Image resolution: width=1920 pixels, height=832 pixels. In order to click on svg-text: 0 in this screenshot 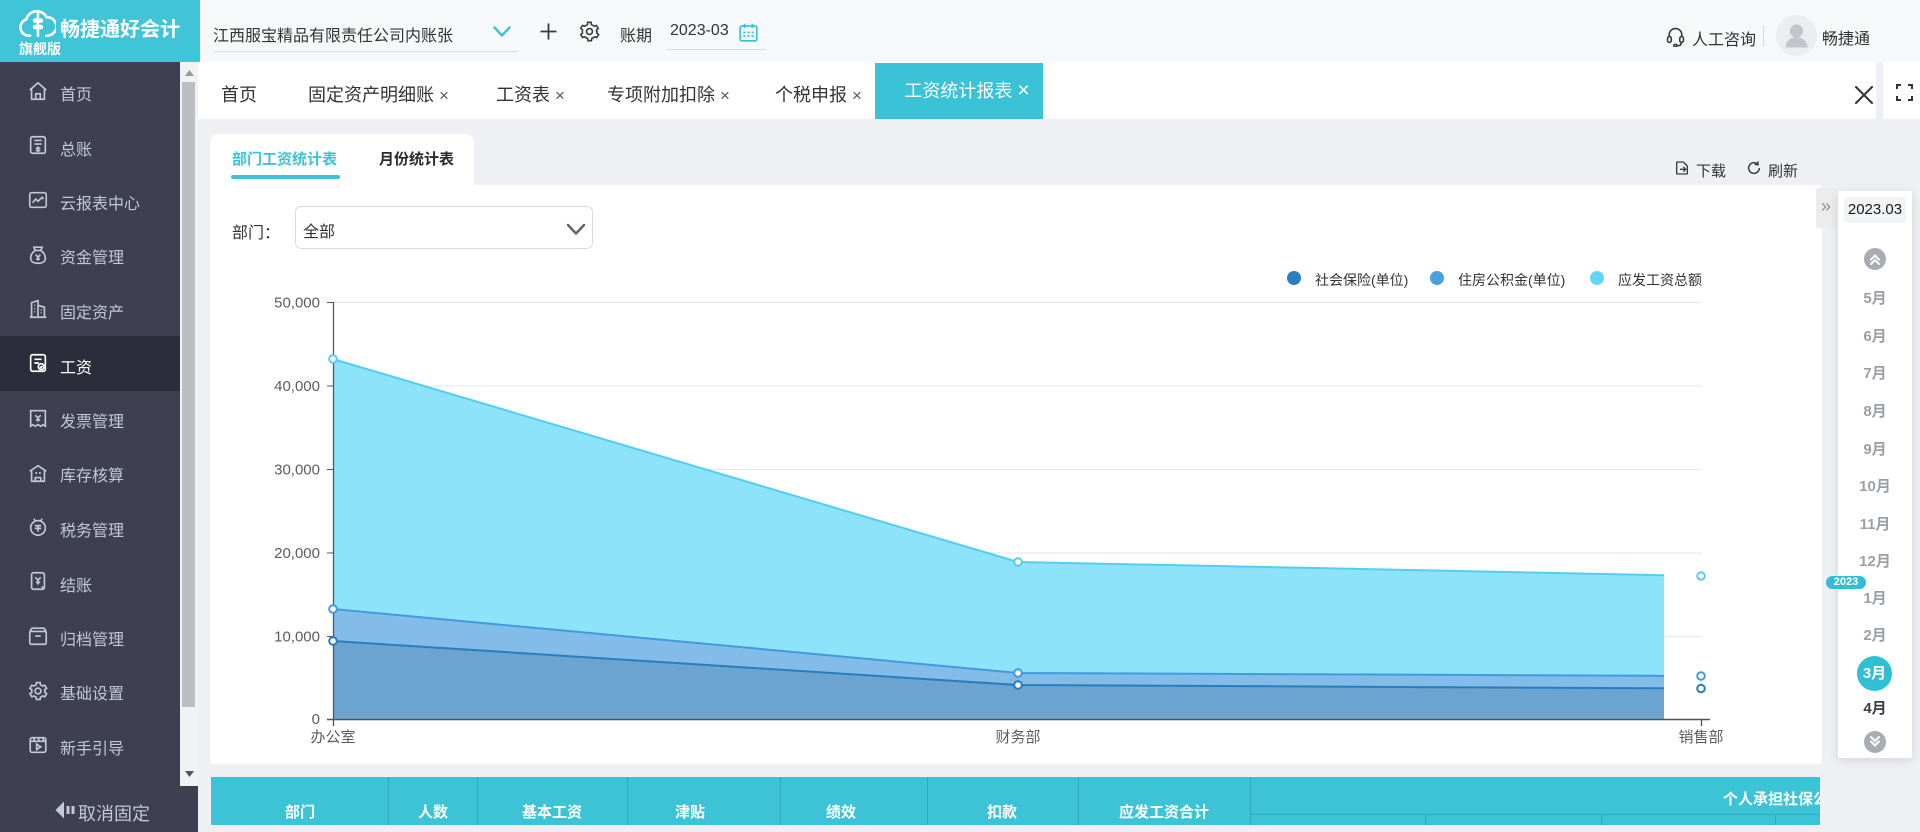, I will do `click(316, 719)`.